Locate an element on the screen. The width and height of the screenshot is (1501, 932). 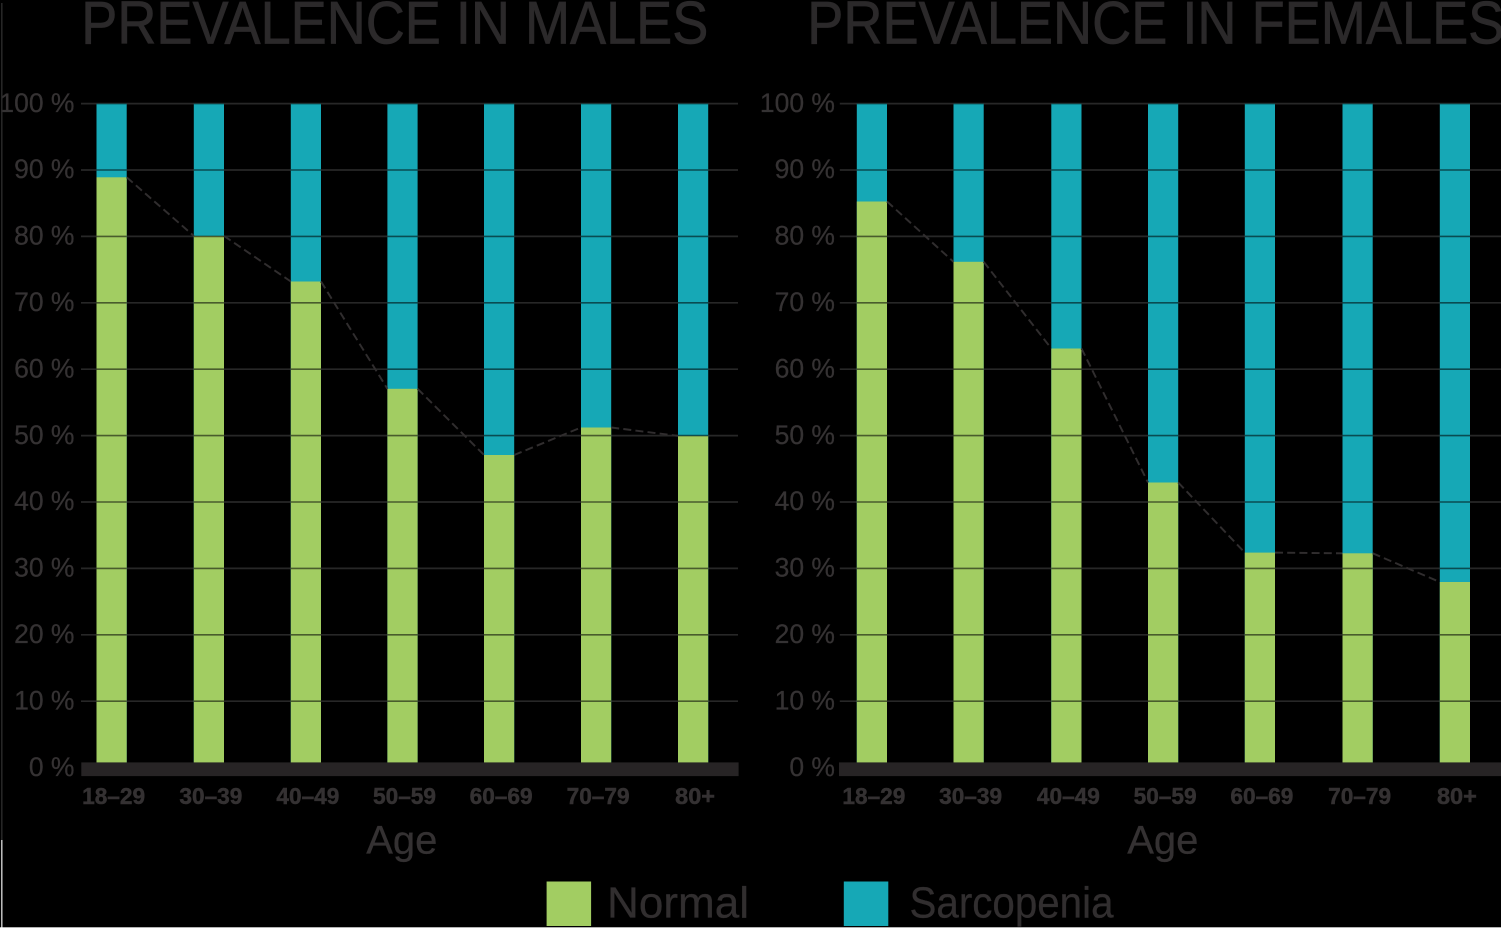
svg-text: Normal is located at coordinates (678, 904).